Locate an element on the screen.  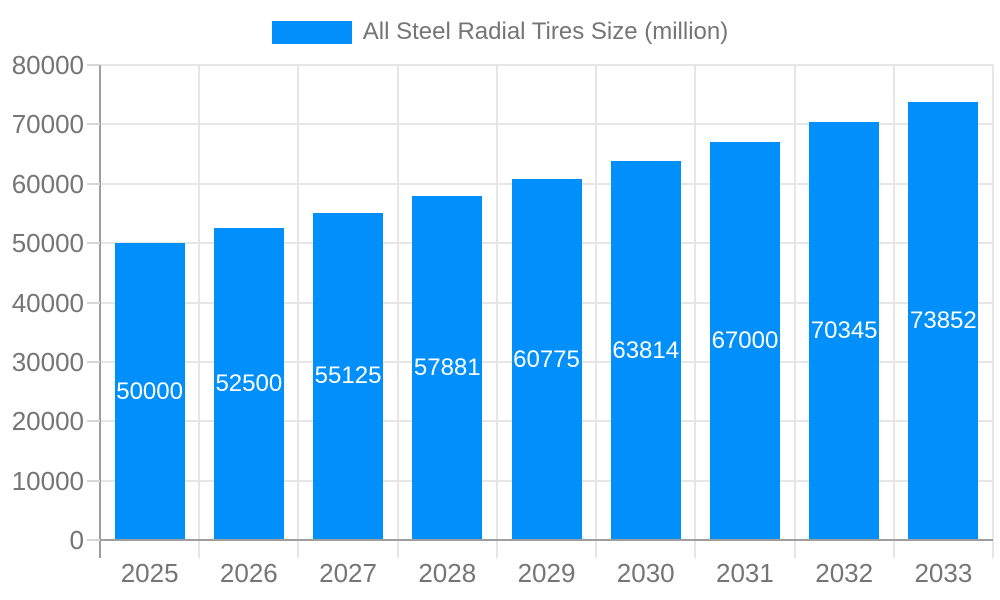
x-tick-label: 2027 is located at coordinates (348, 573).